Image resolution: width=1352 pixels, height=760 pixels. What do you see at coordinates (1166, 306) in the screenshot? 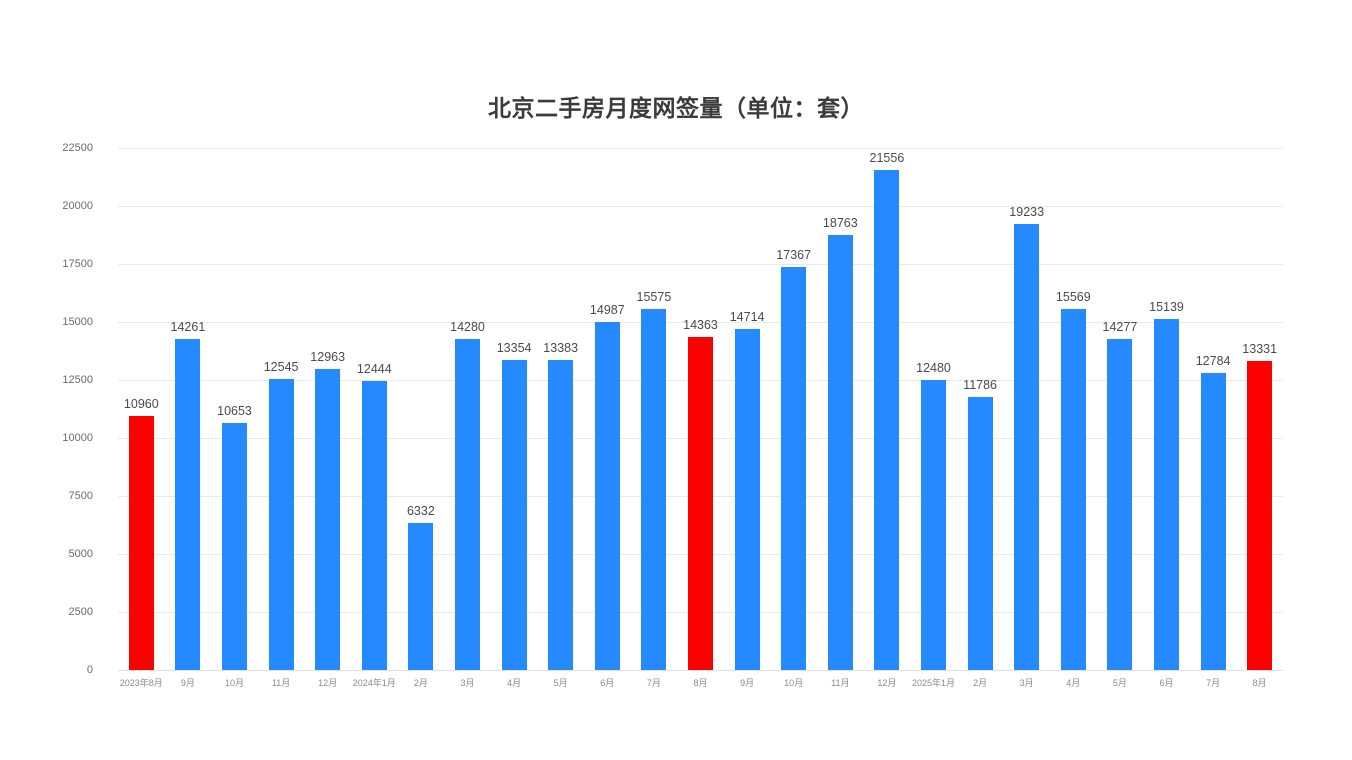
I see `bar-value-label: 15139` at bounding box center [1166, 306].